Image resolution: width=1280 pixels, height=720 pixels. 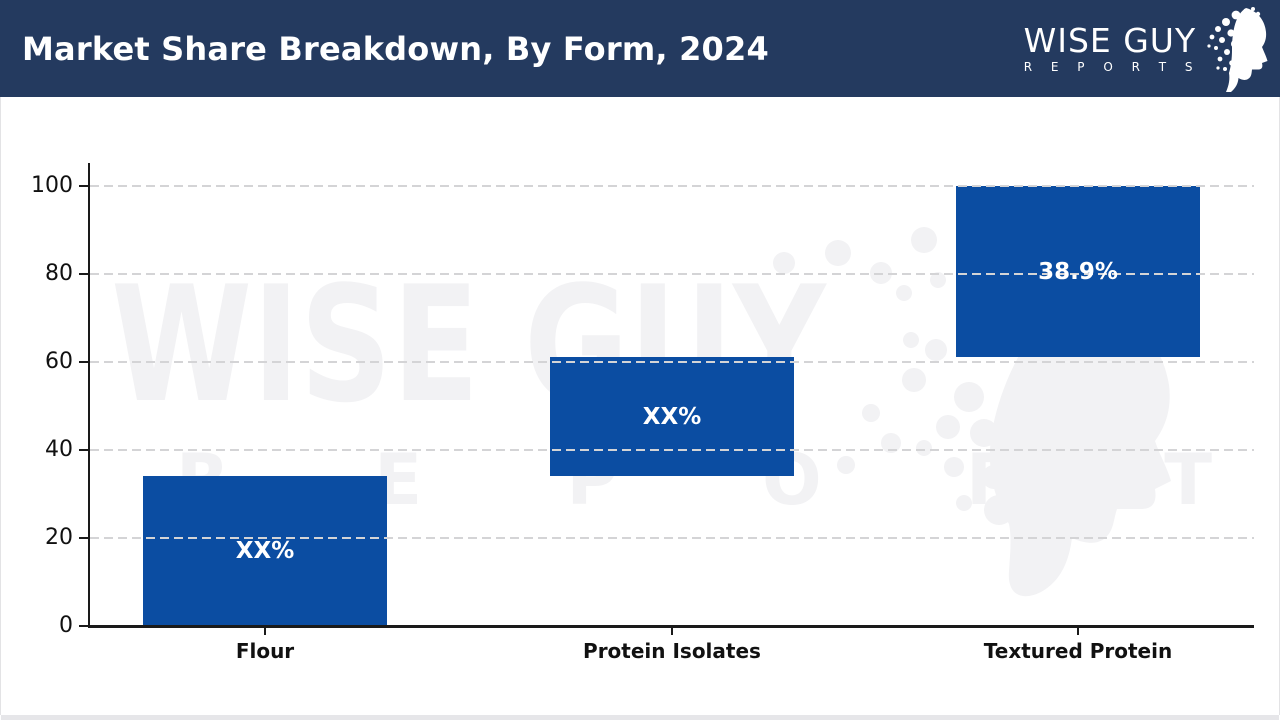 What do you see at coordinates (640, 717) in the screenshot?
I see `footer-divider` at bounding box center [640, 717].